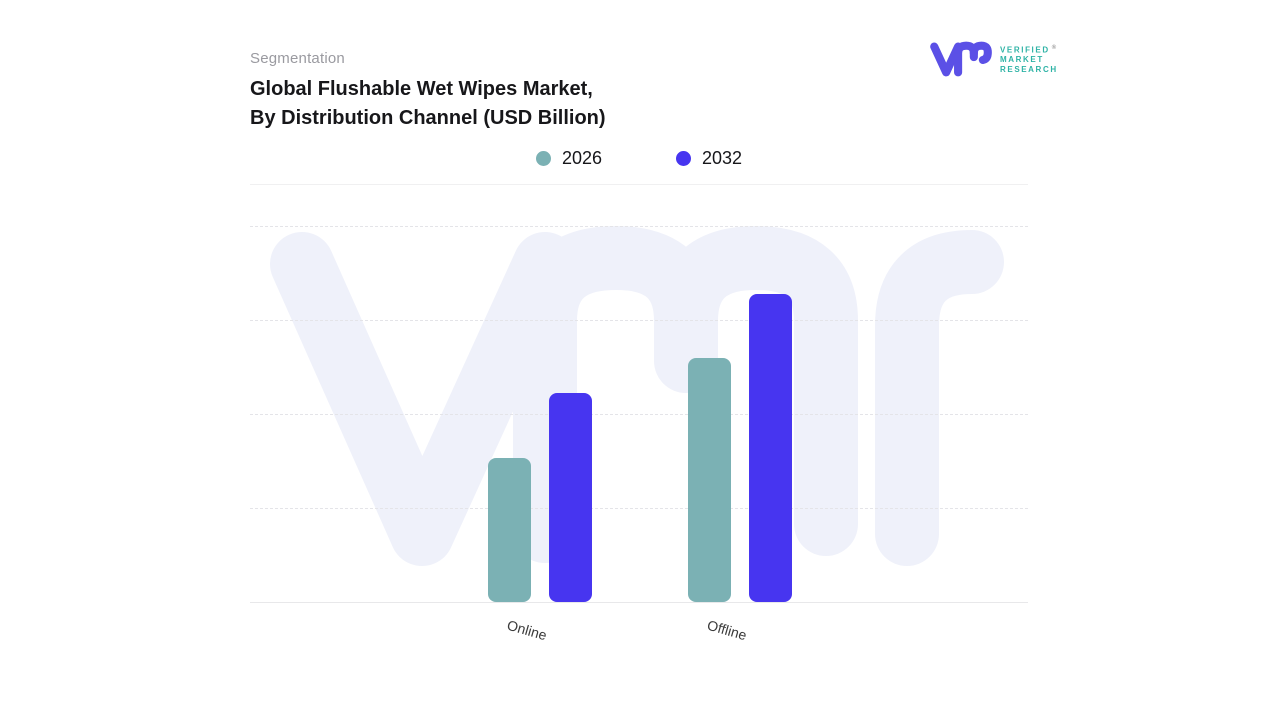 The width and height of the screenshot is (1280, 720). Describe the element at coordinates (1029, 70) in the screenshot. I see `logo-word-research: RESEARCH` at that location.